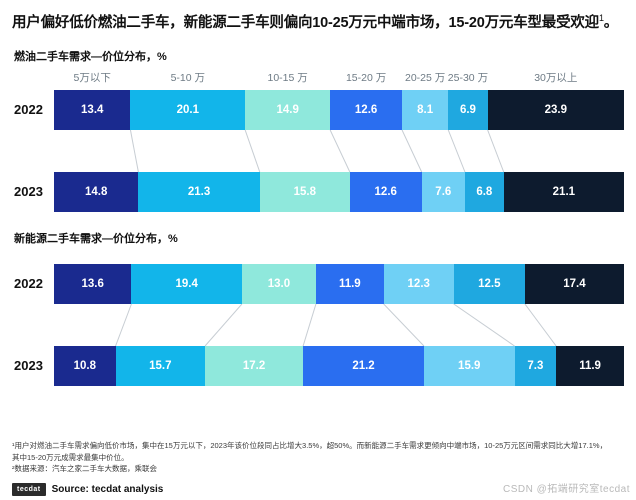 The height and width of the screenshot is (500, 636). Describe the element at coordinates (107, 489) in the screenshot. I see `source-label: Source: tecdat analysis` at that location.